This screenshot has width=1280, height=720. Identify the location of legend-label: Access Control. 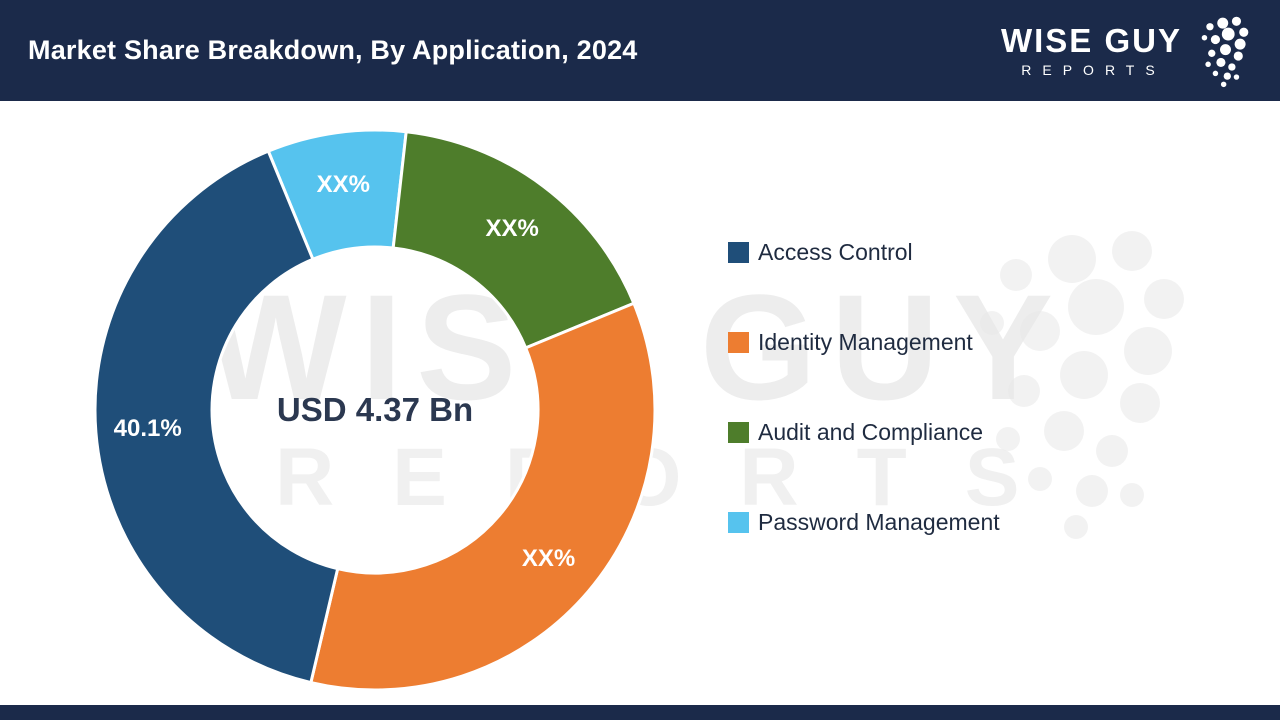
(835, 251).